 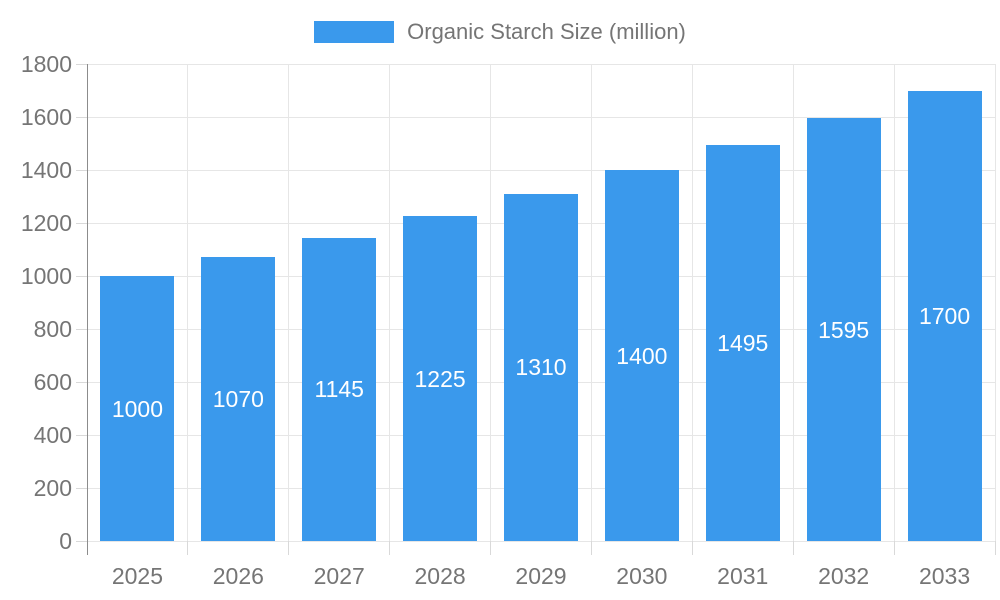 What do you see at coordinates (46, 64) in the screenshot?
I see `y-tick-label: 1800` at bounding box center [46, 64].